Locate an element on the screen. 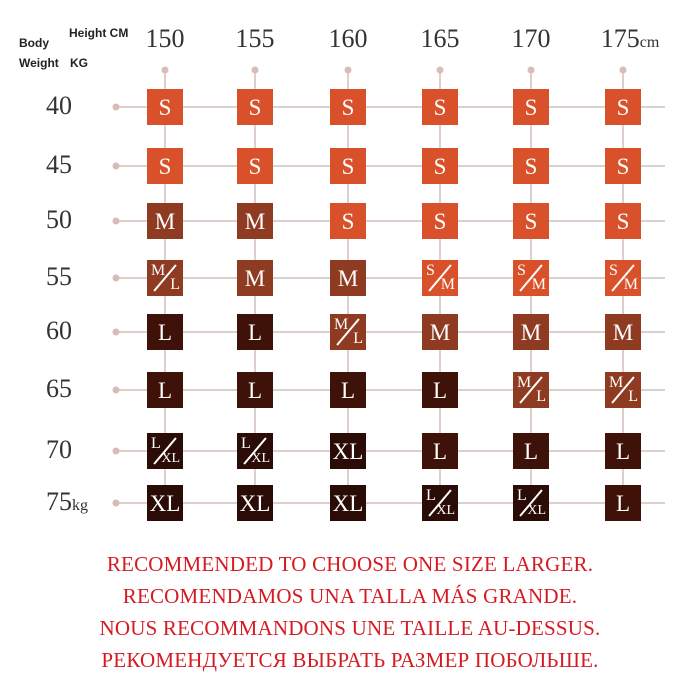  height-label-160: 160 is located at coordinates (348, 38).